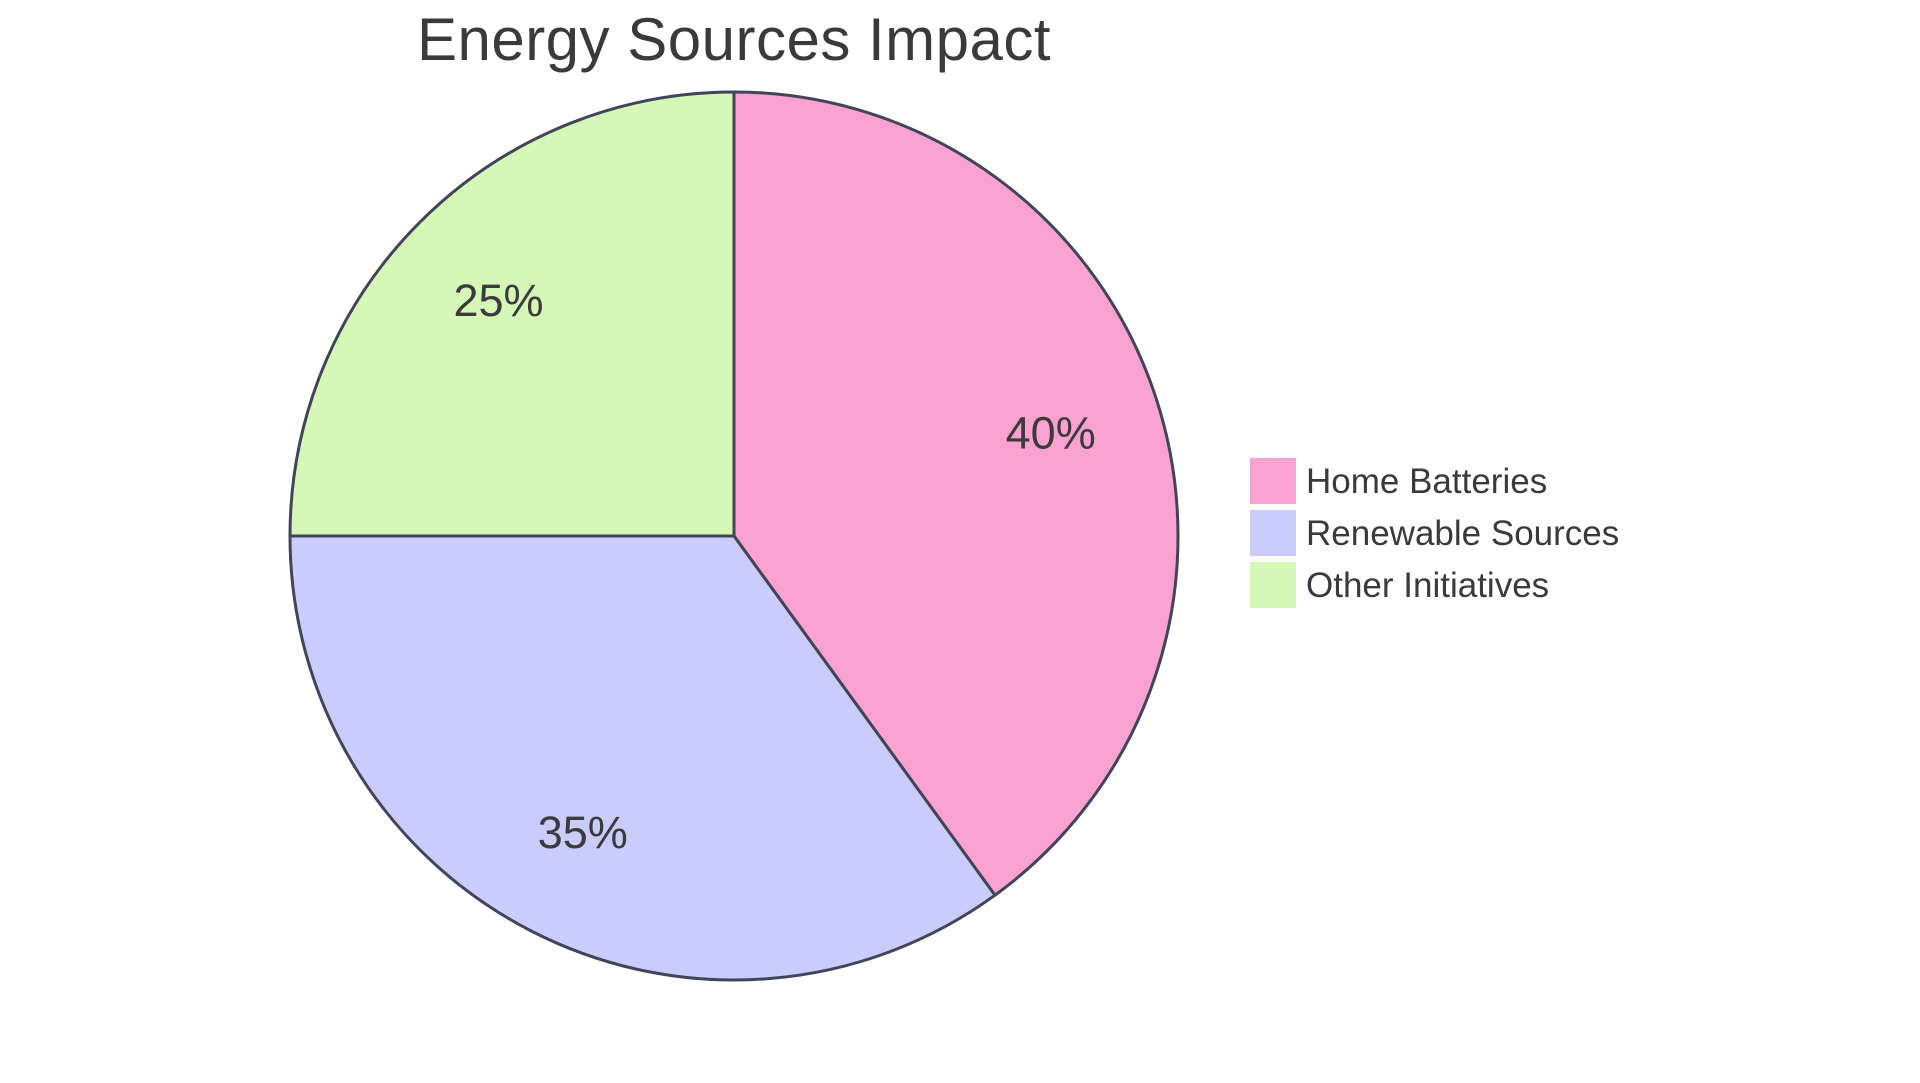  I want to click on legend-item-renewable-sources: Renewable Sources, so click(1434, 533).